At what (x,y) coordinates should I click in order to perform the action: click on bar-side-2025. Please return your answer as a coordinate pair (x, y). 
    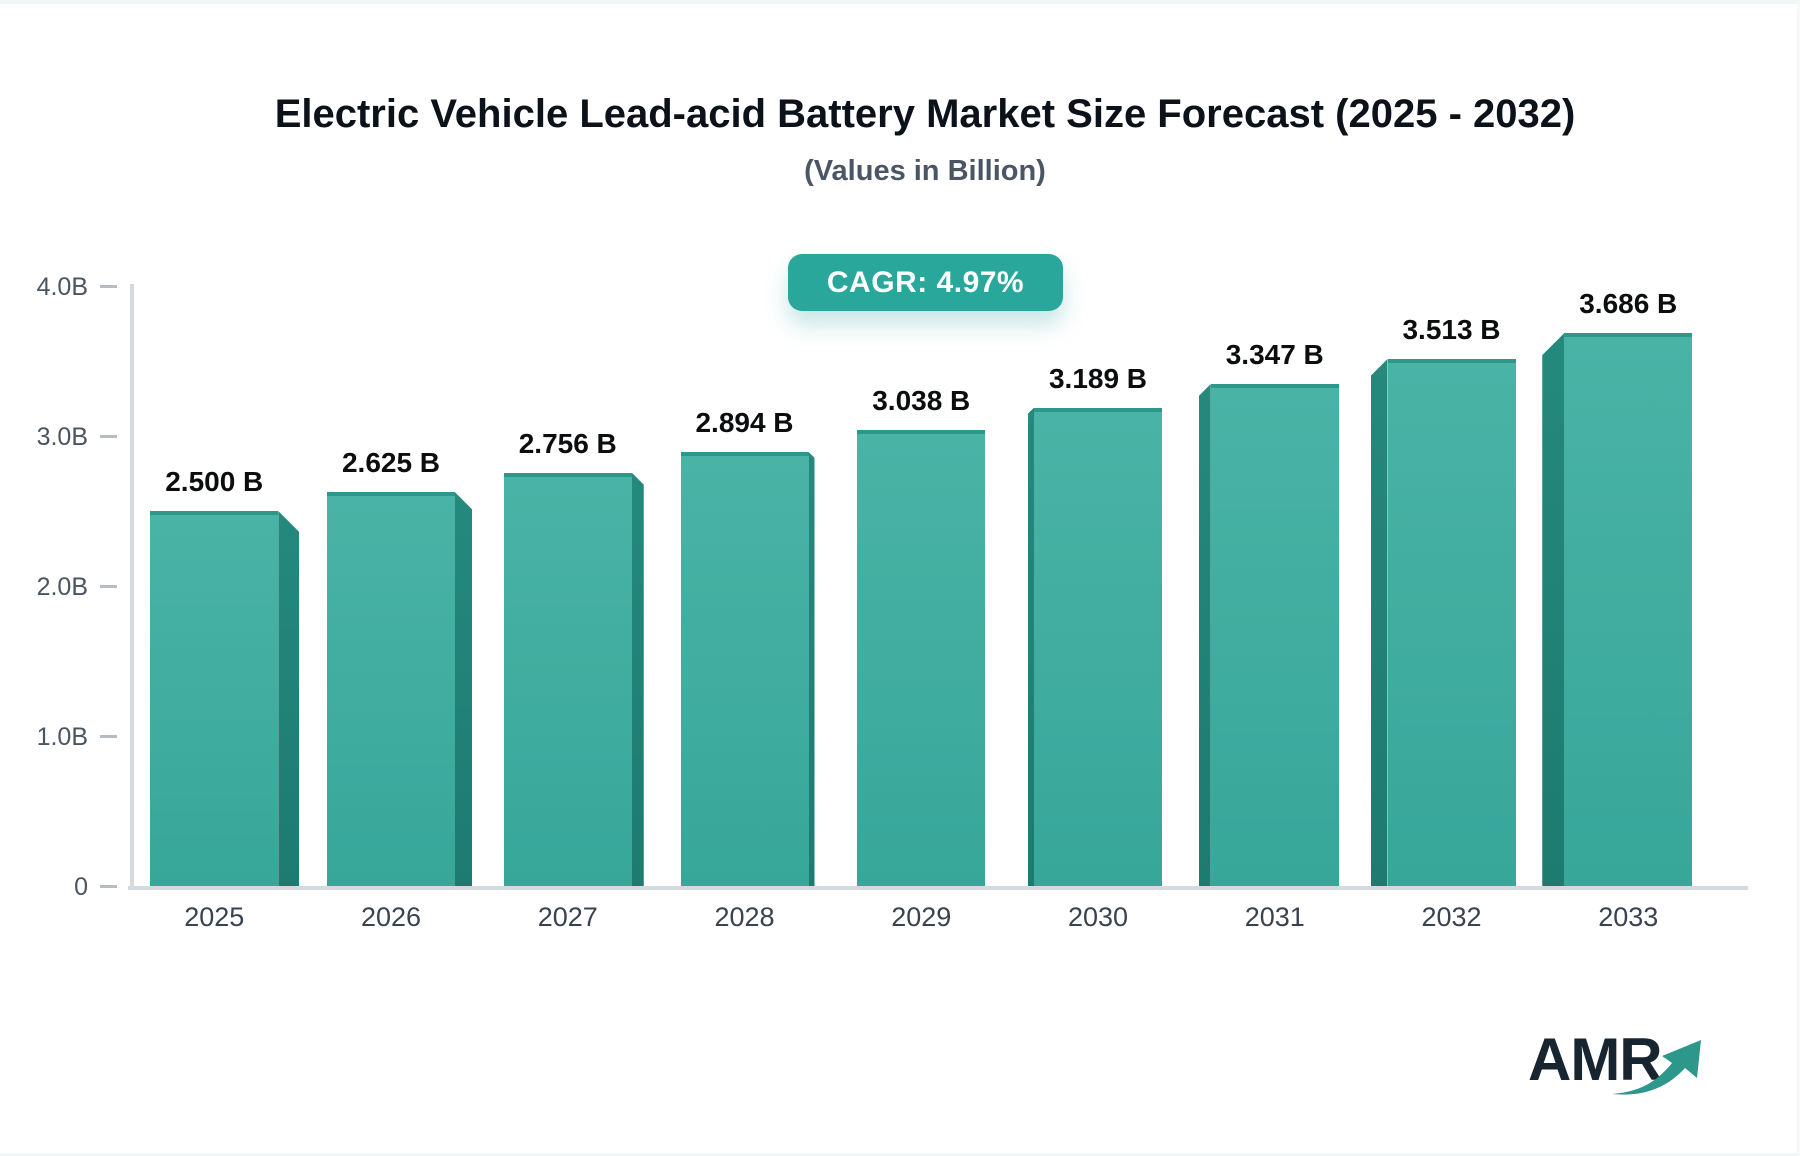
    Looking at the image, I should click on (289, 698).